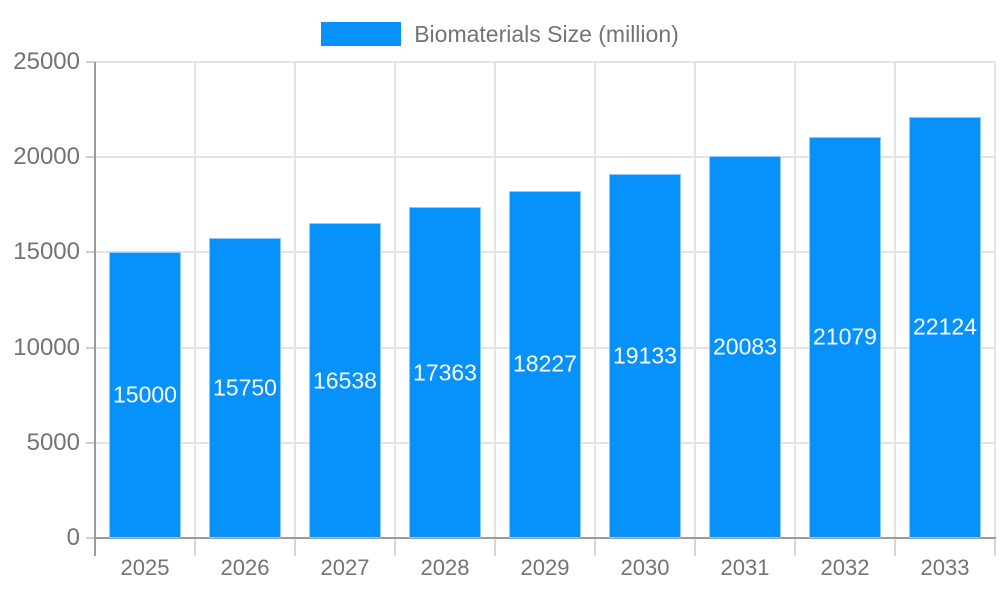  What do you see at coordinates (345, 567) in the screenshot?
I see `x-tick-label: 2027` at bounding box center [345, 567].